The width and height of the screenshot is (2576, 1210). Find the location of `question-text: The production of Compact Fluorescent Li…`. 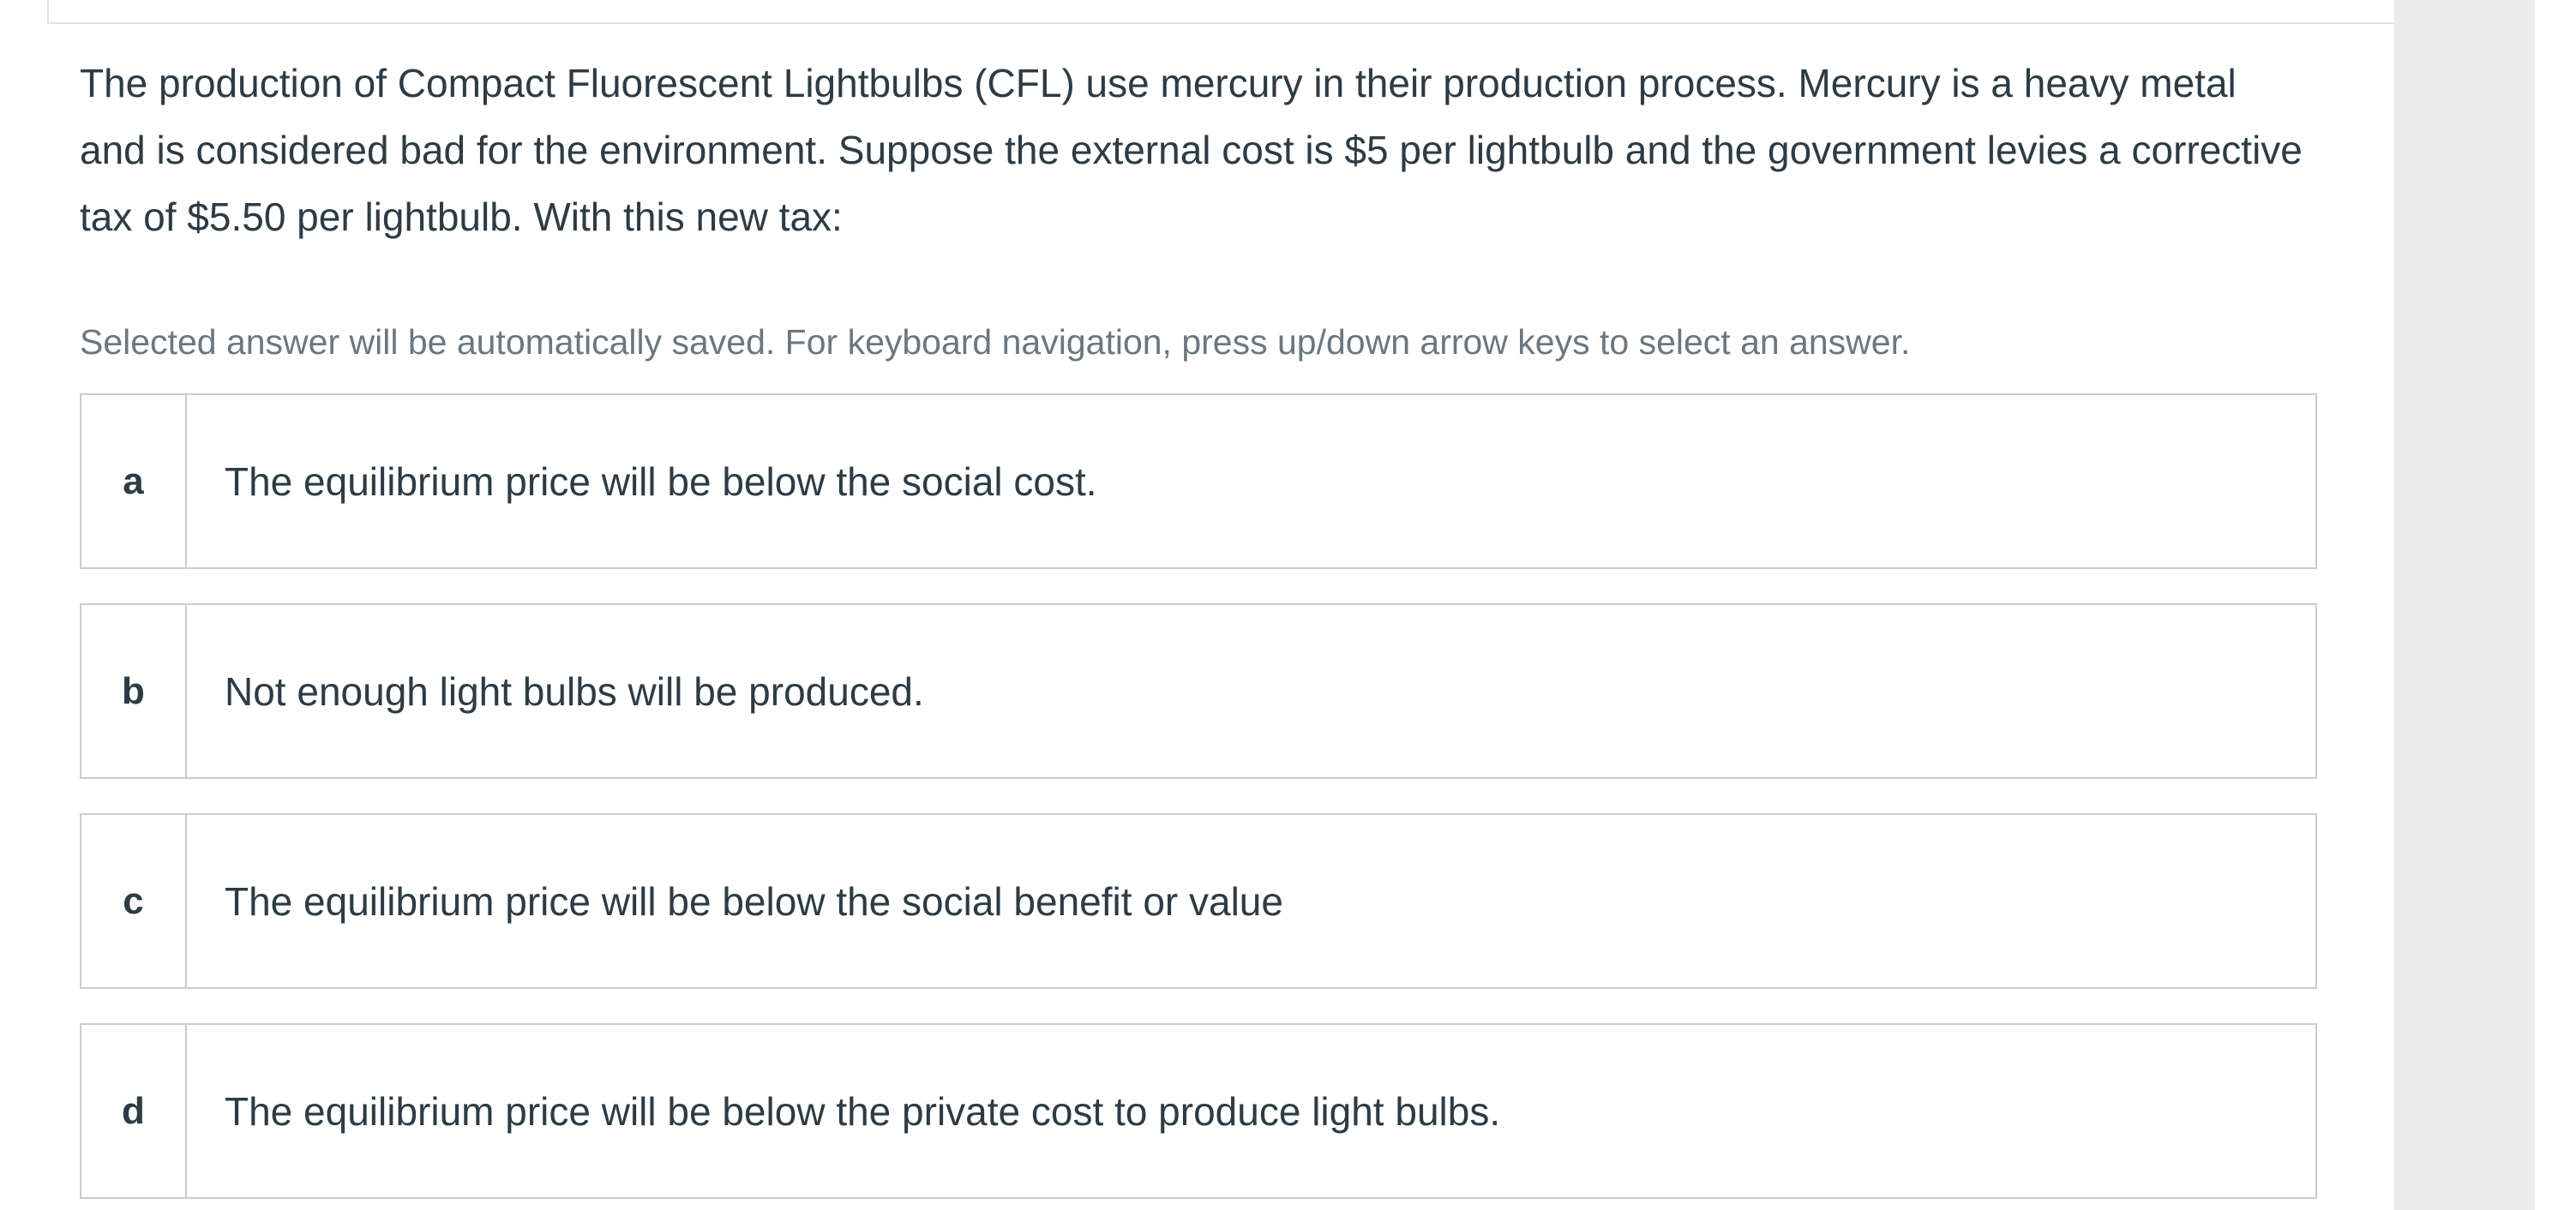

question-text: The production of Compact Fluorescent Li… is located at coordinates (1191, 150).